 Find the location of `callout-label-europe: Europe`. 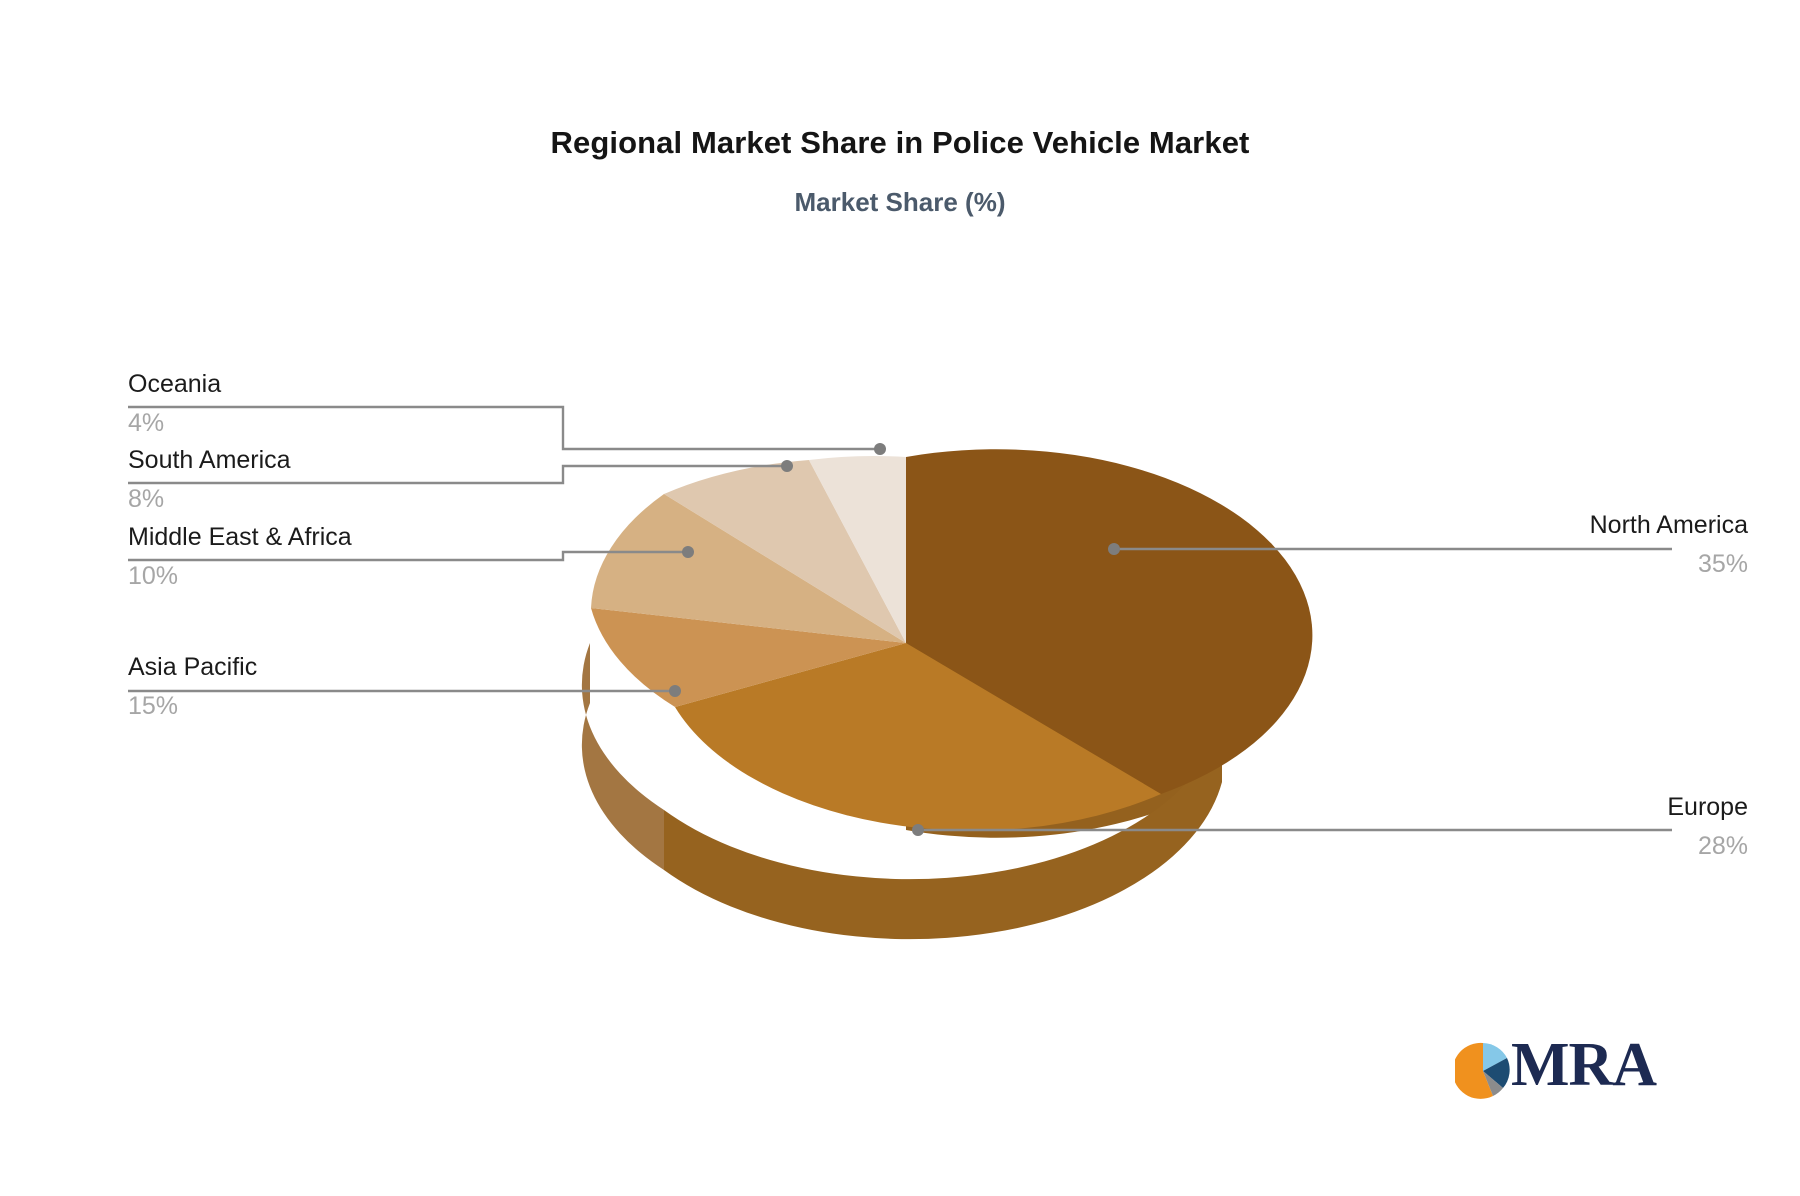

callout-label-europe: Europe is located at coordinates (1707, 807).